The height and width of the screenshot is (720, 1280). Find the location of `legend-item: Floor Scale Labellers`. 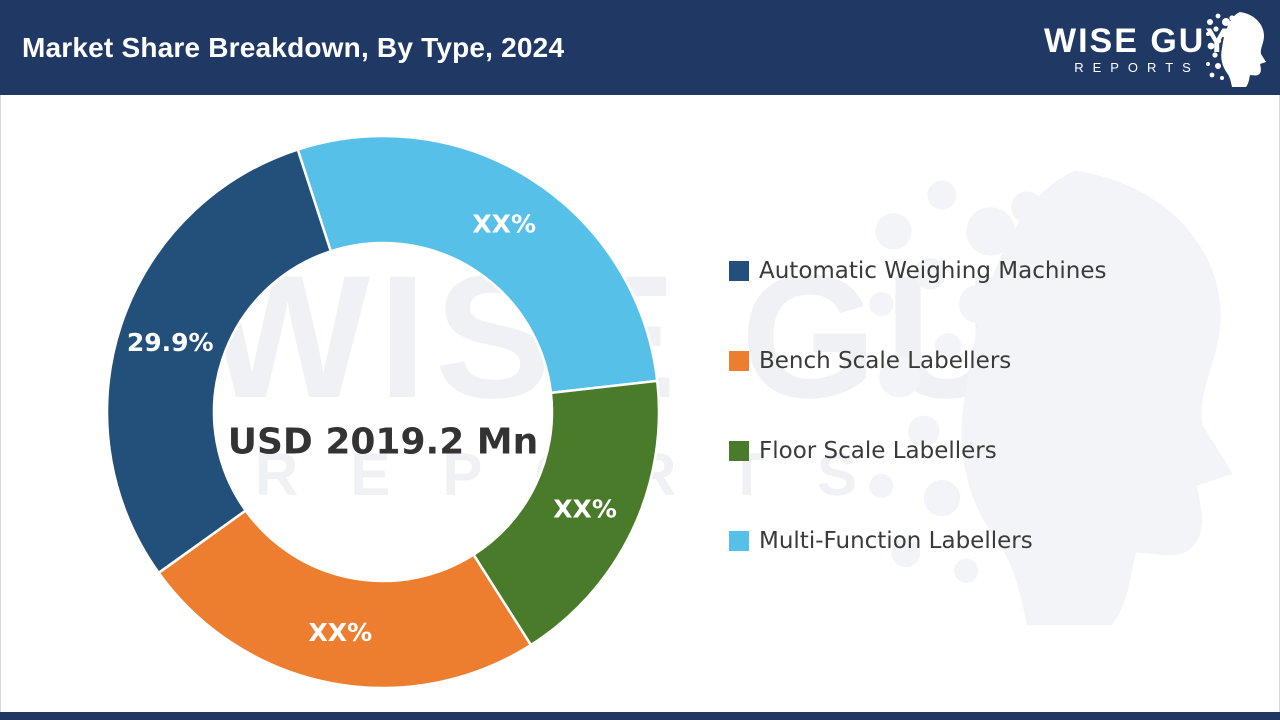

legend-item: Floor Scale Labellers is located at coordinates (918, 451).